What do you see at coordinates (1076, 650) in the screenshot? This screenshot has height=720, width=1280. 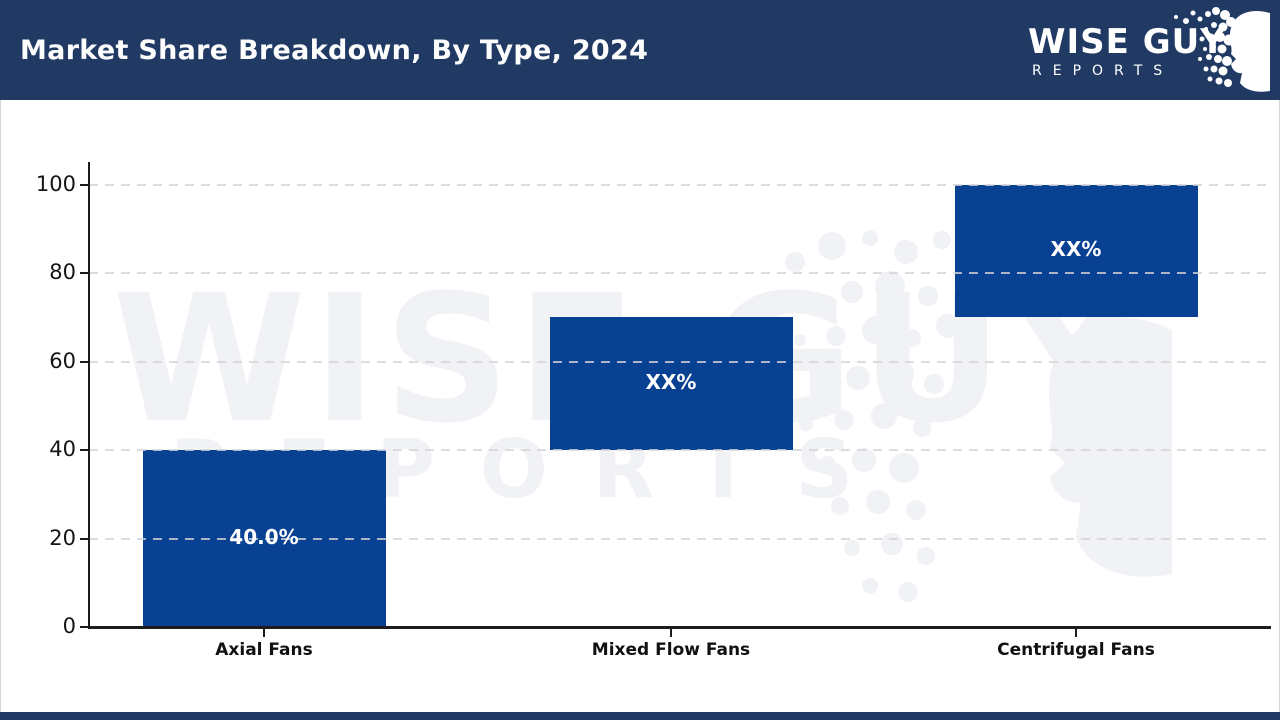 I see `x-axis-label: Centrifugal Fans` at bounding box center [1076, 650].